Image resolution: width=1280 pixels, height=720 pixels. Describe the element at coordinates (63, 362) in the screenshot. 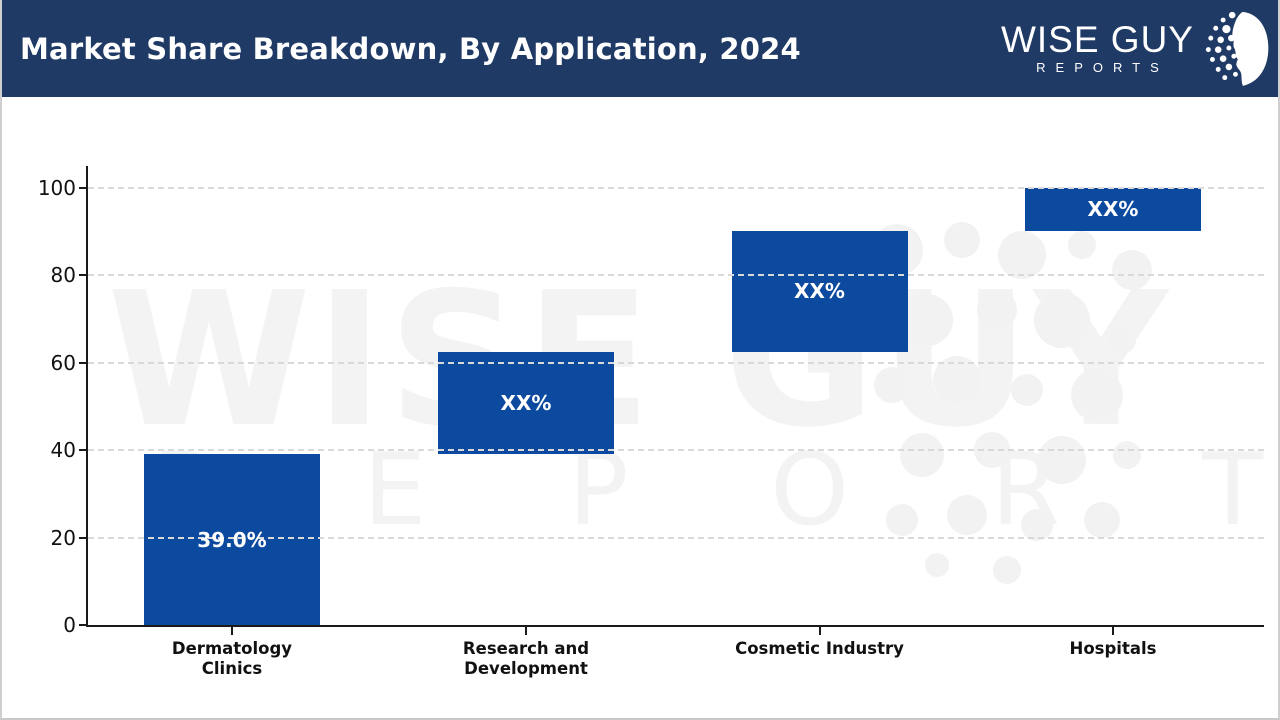

I see `y-tick-label-60: 60` at that location.